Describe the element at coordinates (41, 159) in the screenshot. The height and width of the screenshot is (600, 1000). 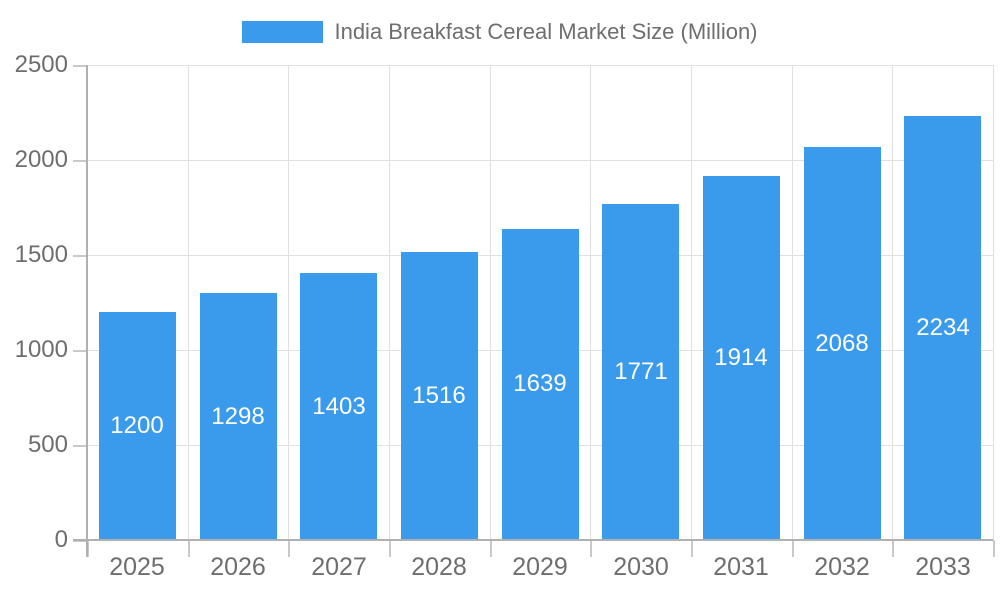
I see `y-axis-tick-label: 2000` at that location.